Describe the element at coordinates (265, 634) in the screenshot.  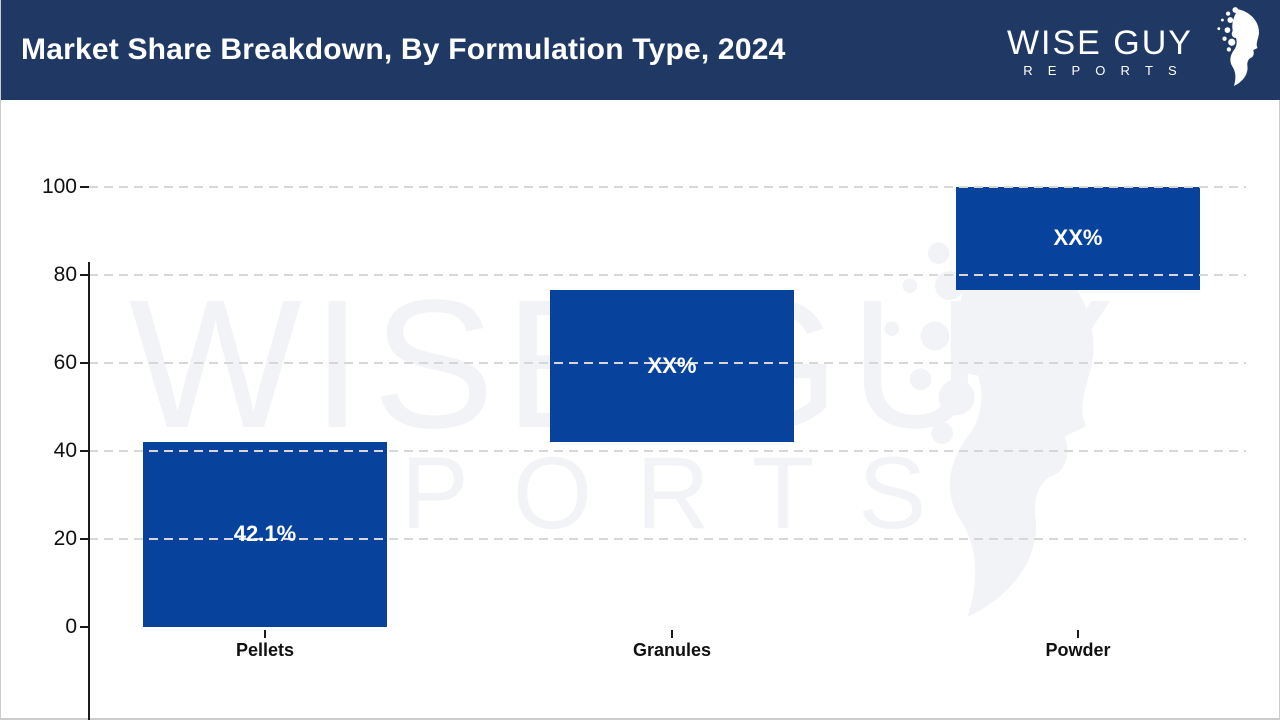
I see `x-tick-mark-pellets` at that location.